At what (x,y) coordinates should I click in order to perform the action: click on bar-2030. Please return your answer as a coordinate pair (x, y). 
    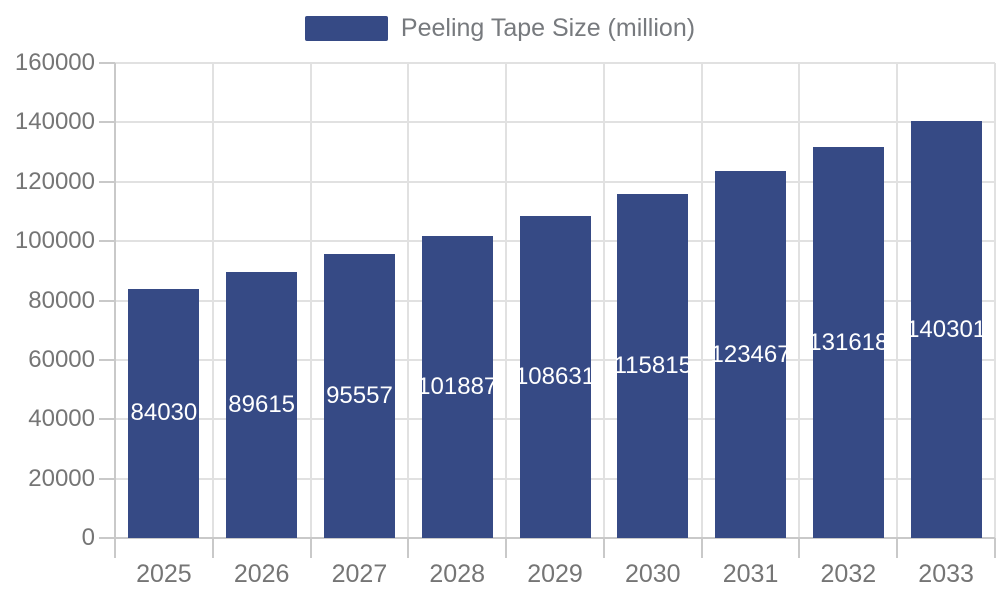
    Looking at the image, I should click on (653, 366).